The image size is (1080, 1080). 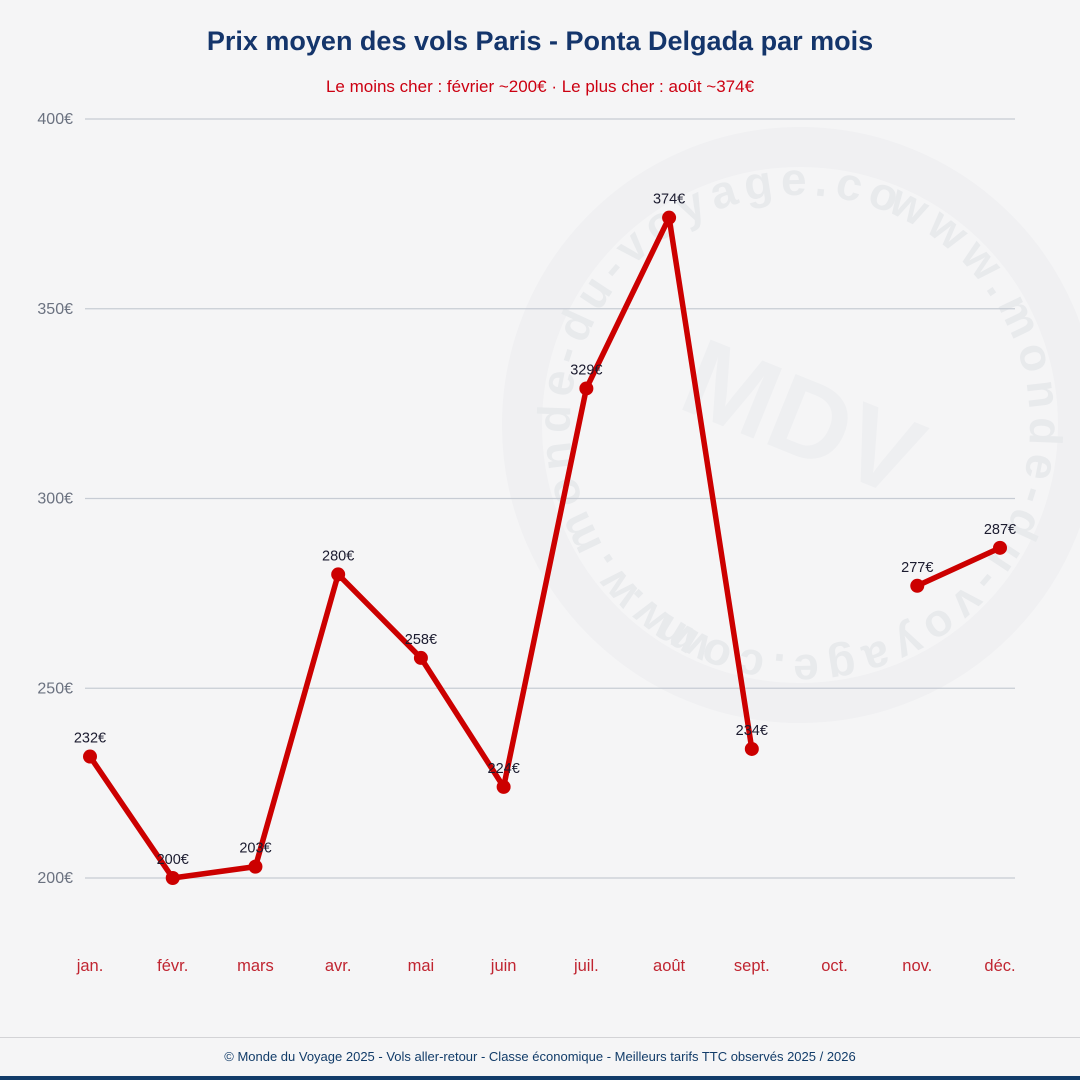 I want to click on data-point-label: 232€, so click(x=90, y=739).